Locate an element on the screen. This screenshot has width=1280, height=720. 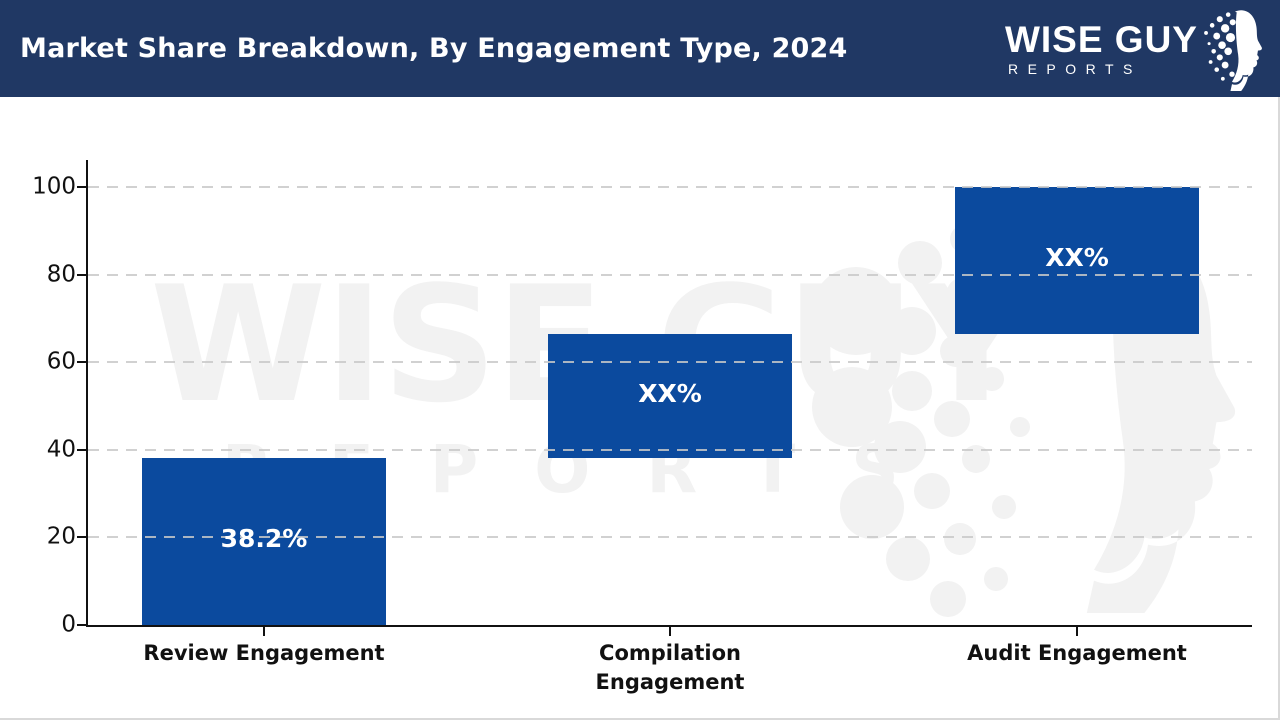
bar-value-label: 38.2% is located at coordinates (264, 539).